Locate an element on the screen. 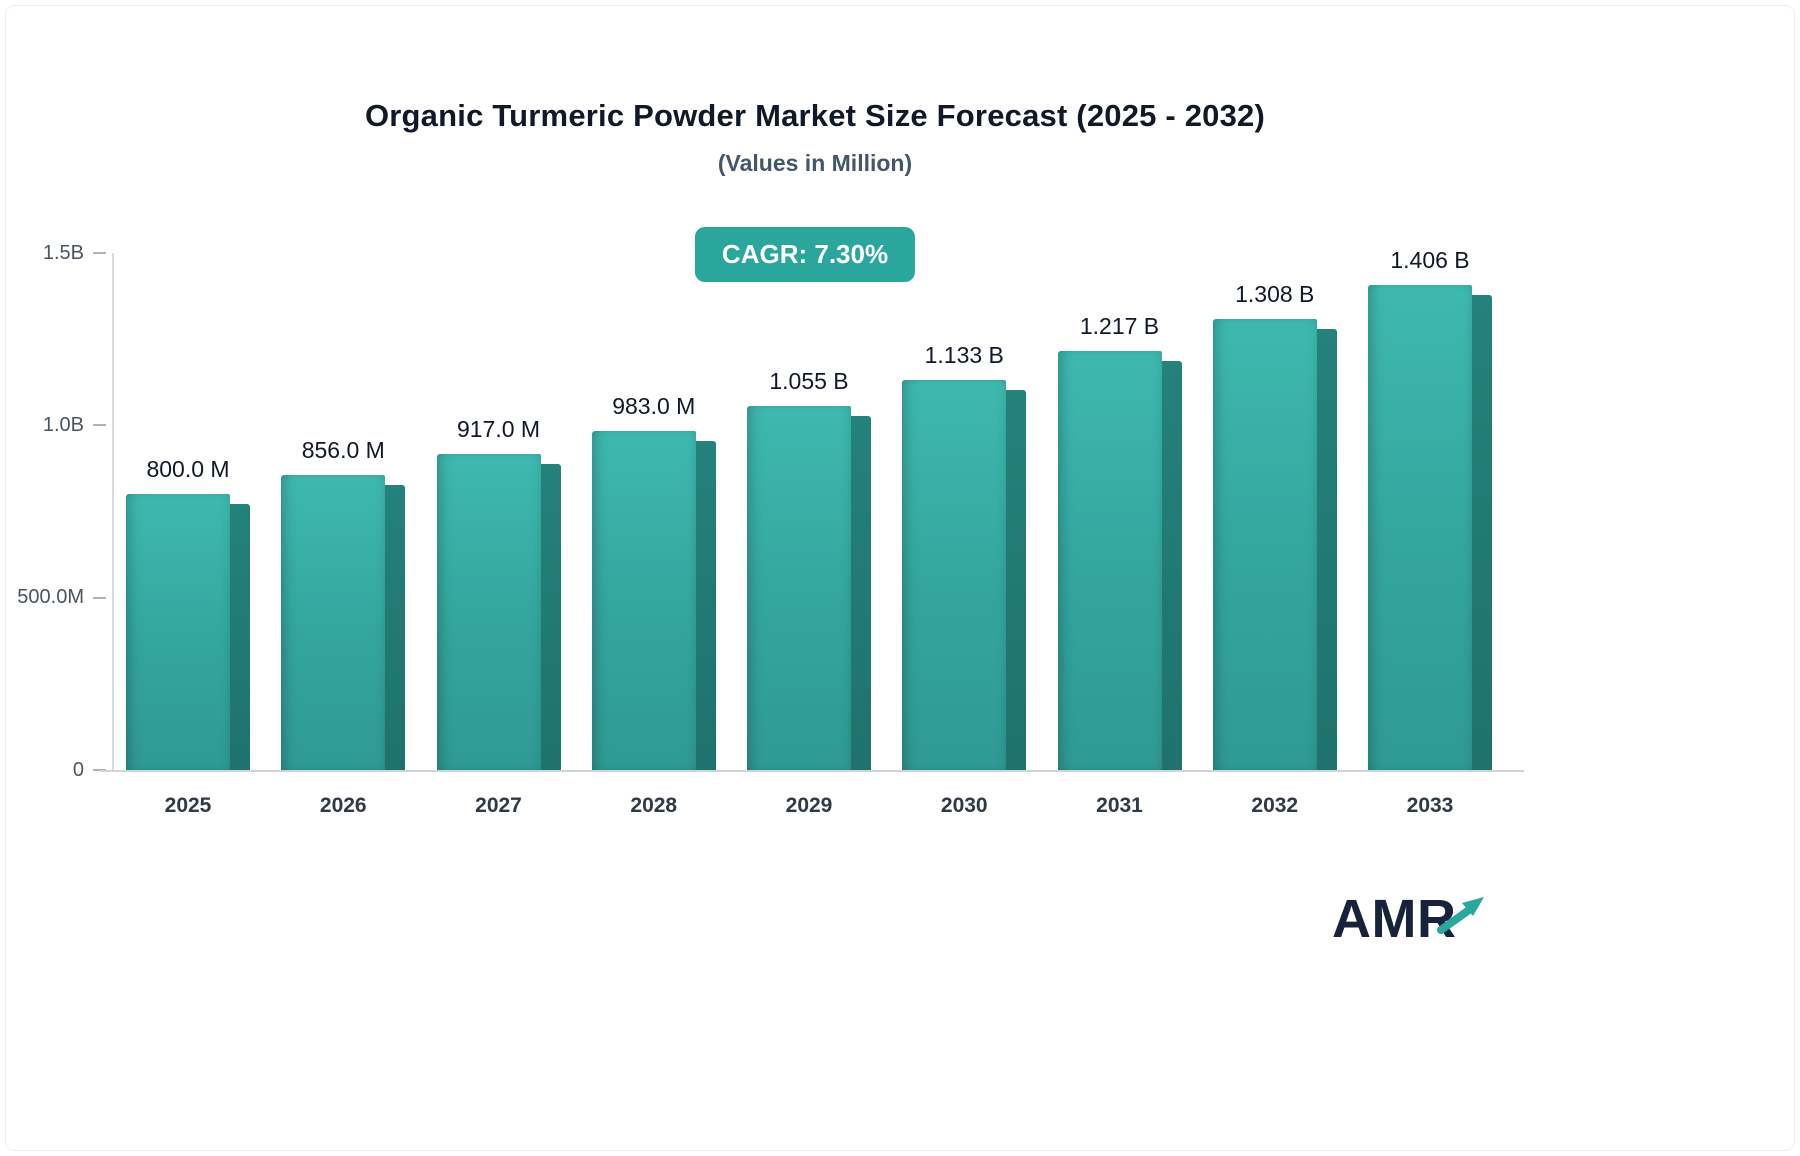 This screenshot has width=1800, height=1156. bar: 917.0 M 2027 is located at coordinates (498, 616).